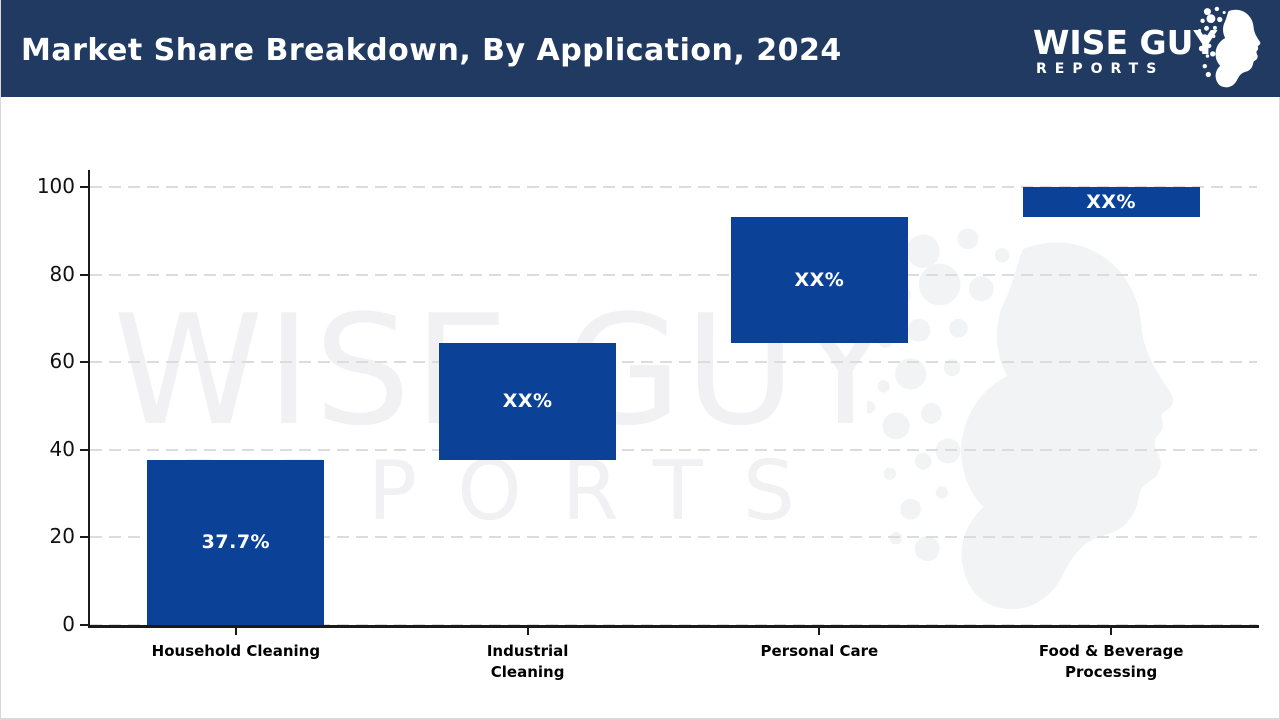 The width and height of the screenshot is (1280, 720). What do you see at coordinates (68, 624) in the screenshot?
I see `y-tick-label-0: 0` at bounding box center [68, 624].